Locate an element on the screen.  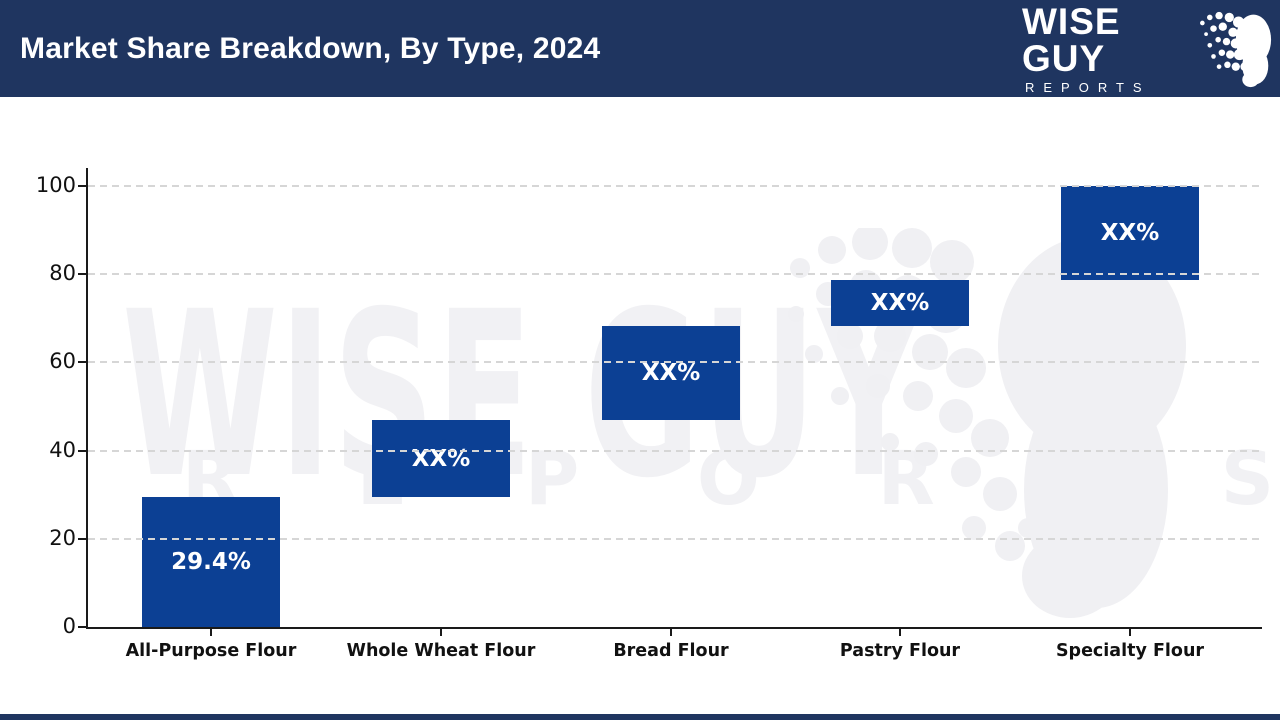
brand-logo-head-icon is located at coordinates (1236, 49).